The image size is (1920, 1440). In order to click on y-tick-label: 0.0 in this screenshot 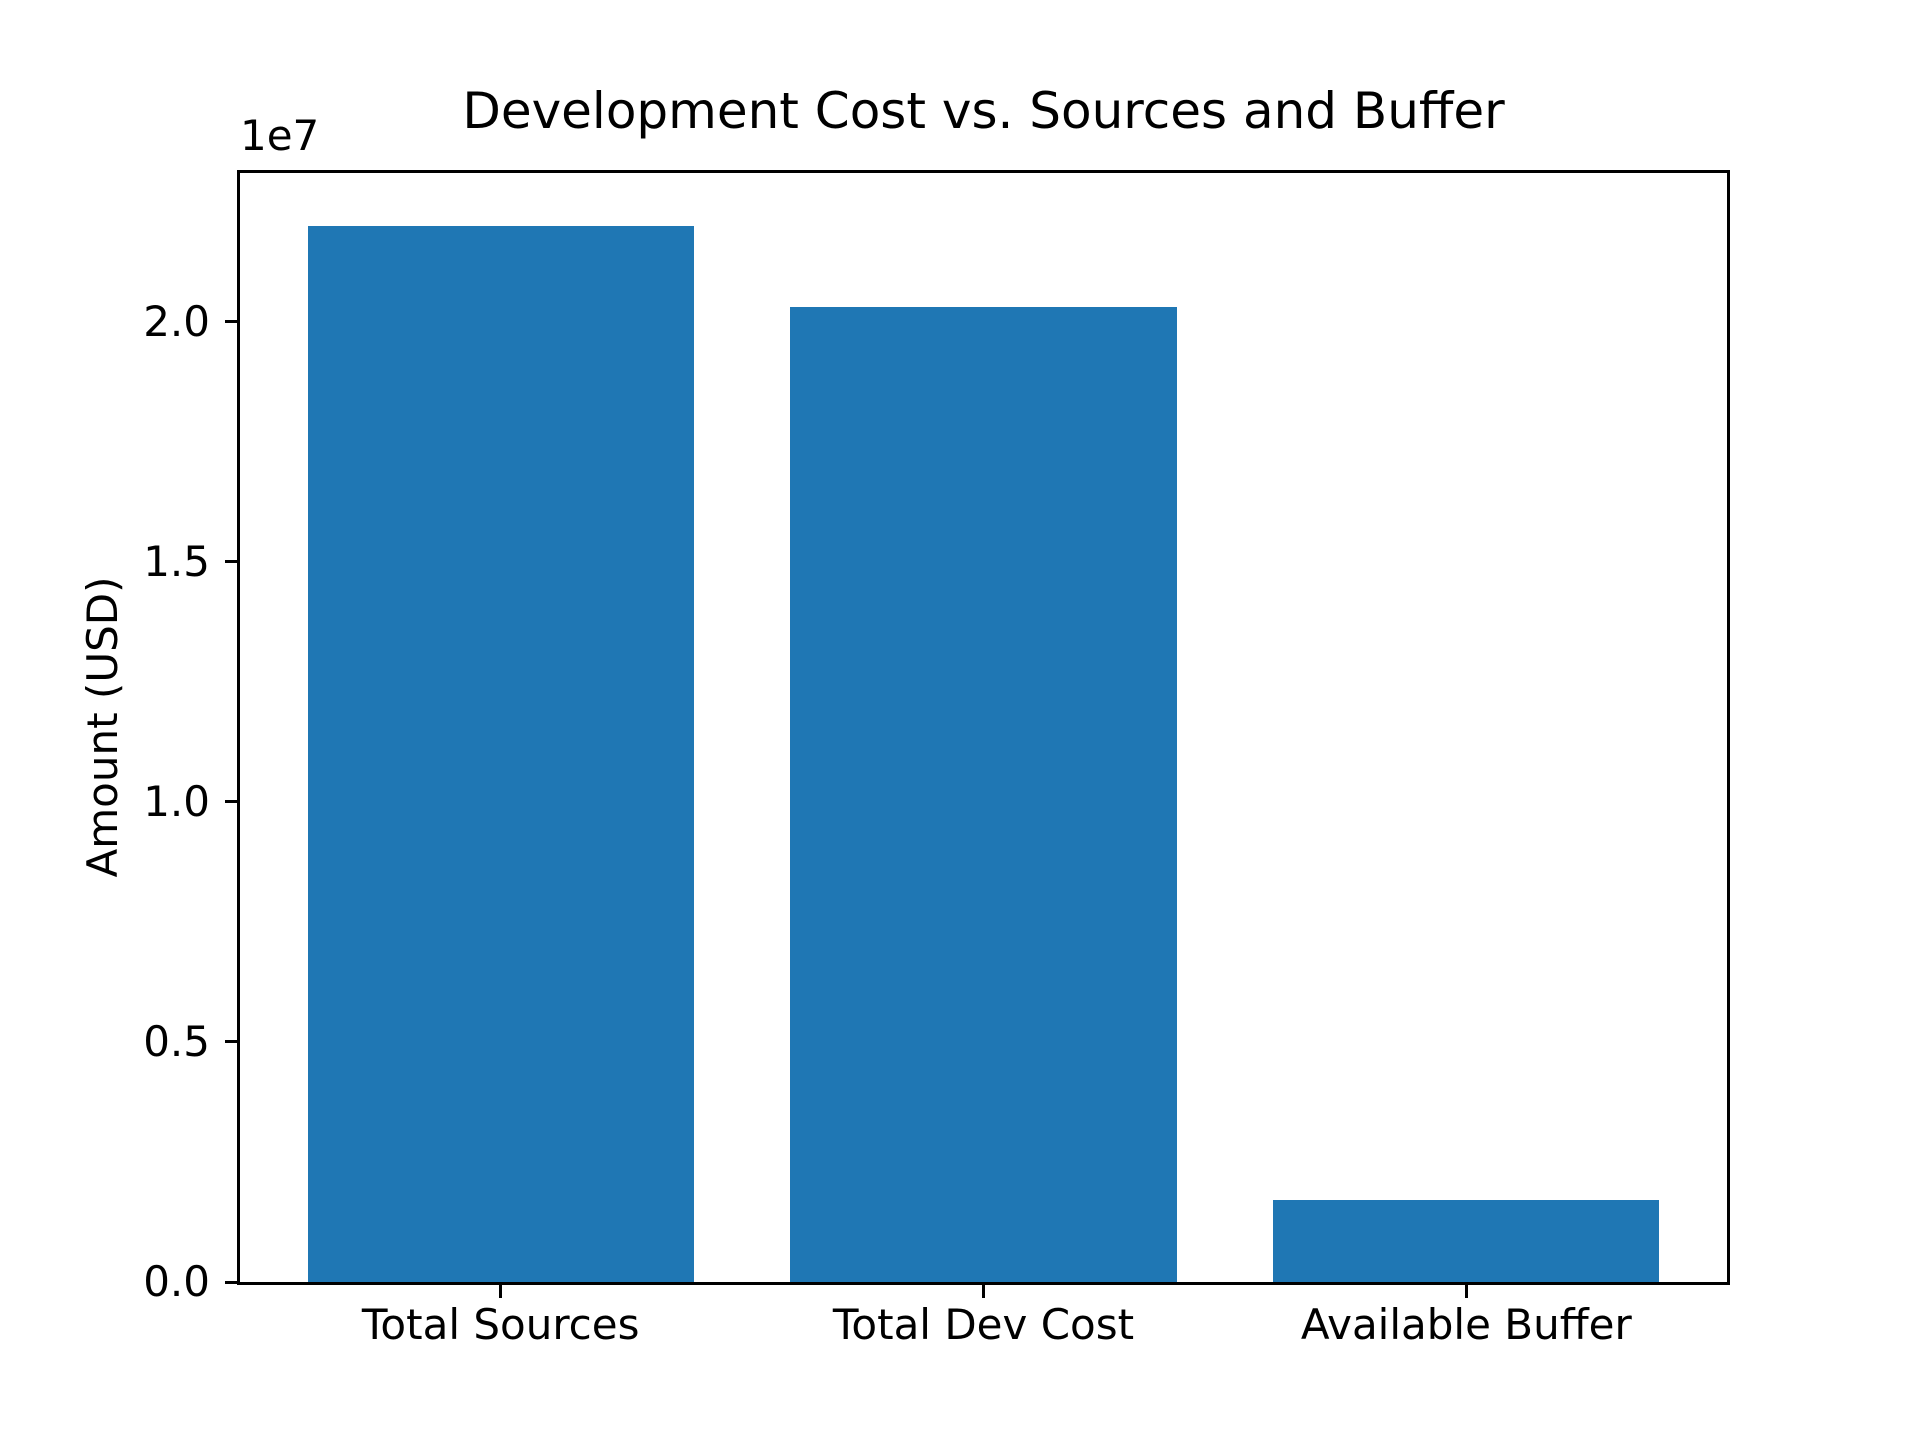, I will do `click(176, 1281)`.